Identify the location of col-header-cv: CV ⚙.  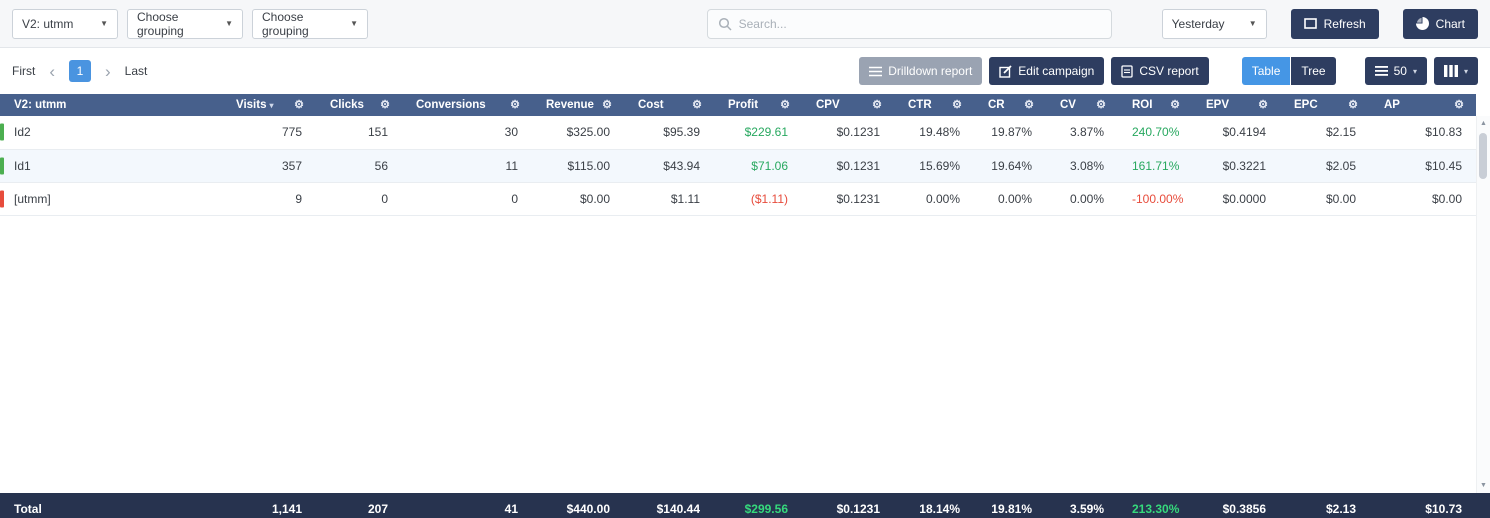
(1082, 105).